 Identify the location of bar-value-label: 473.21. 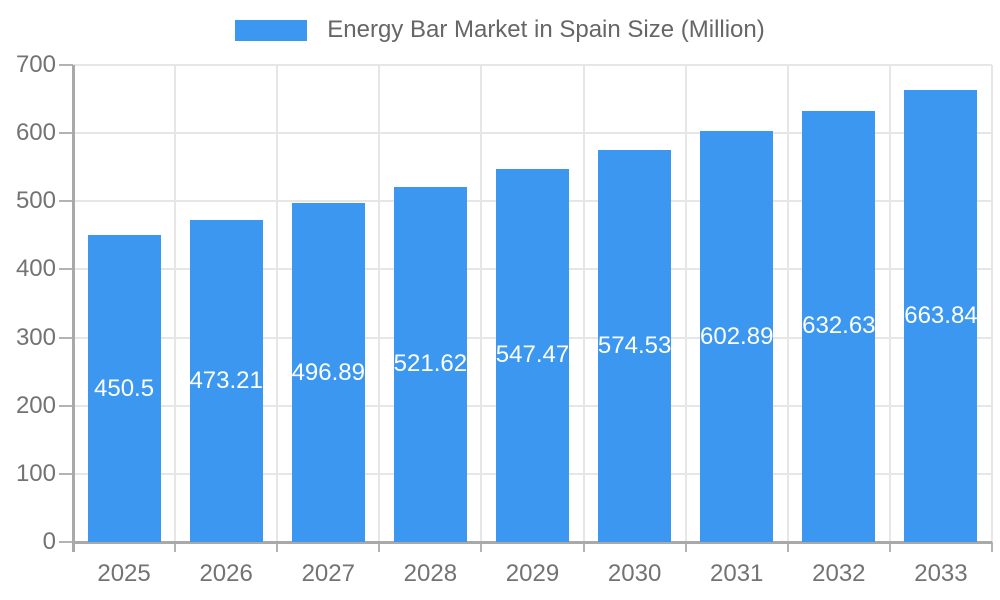
(226, 380).